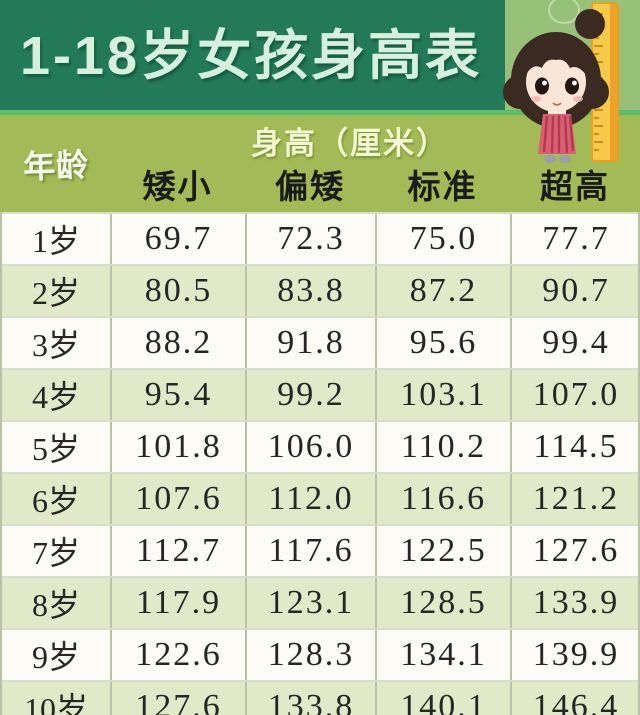  I want to click on table-row: 2岁 80.5 83.8 87.2 90.7, so click(320, 290).